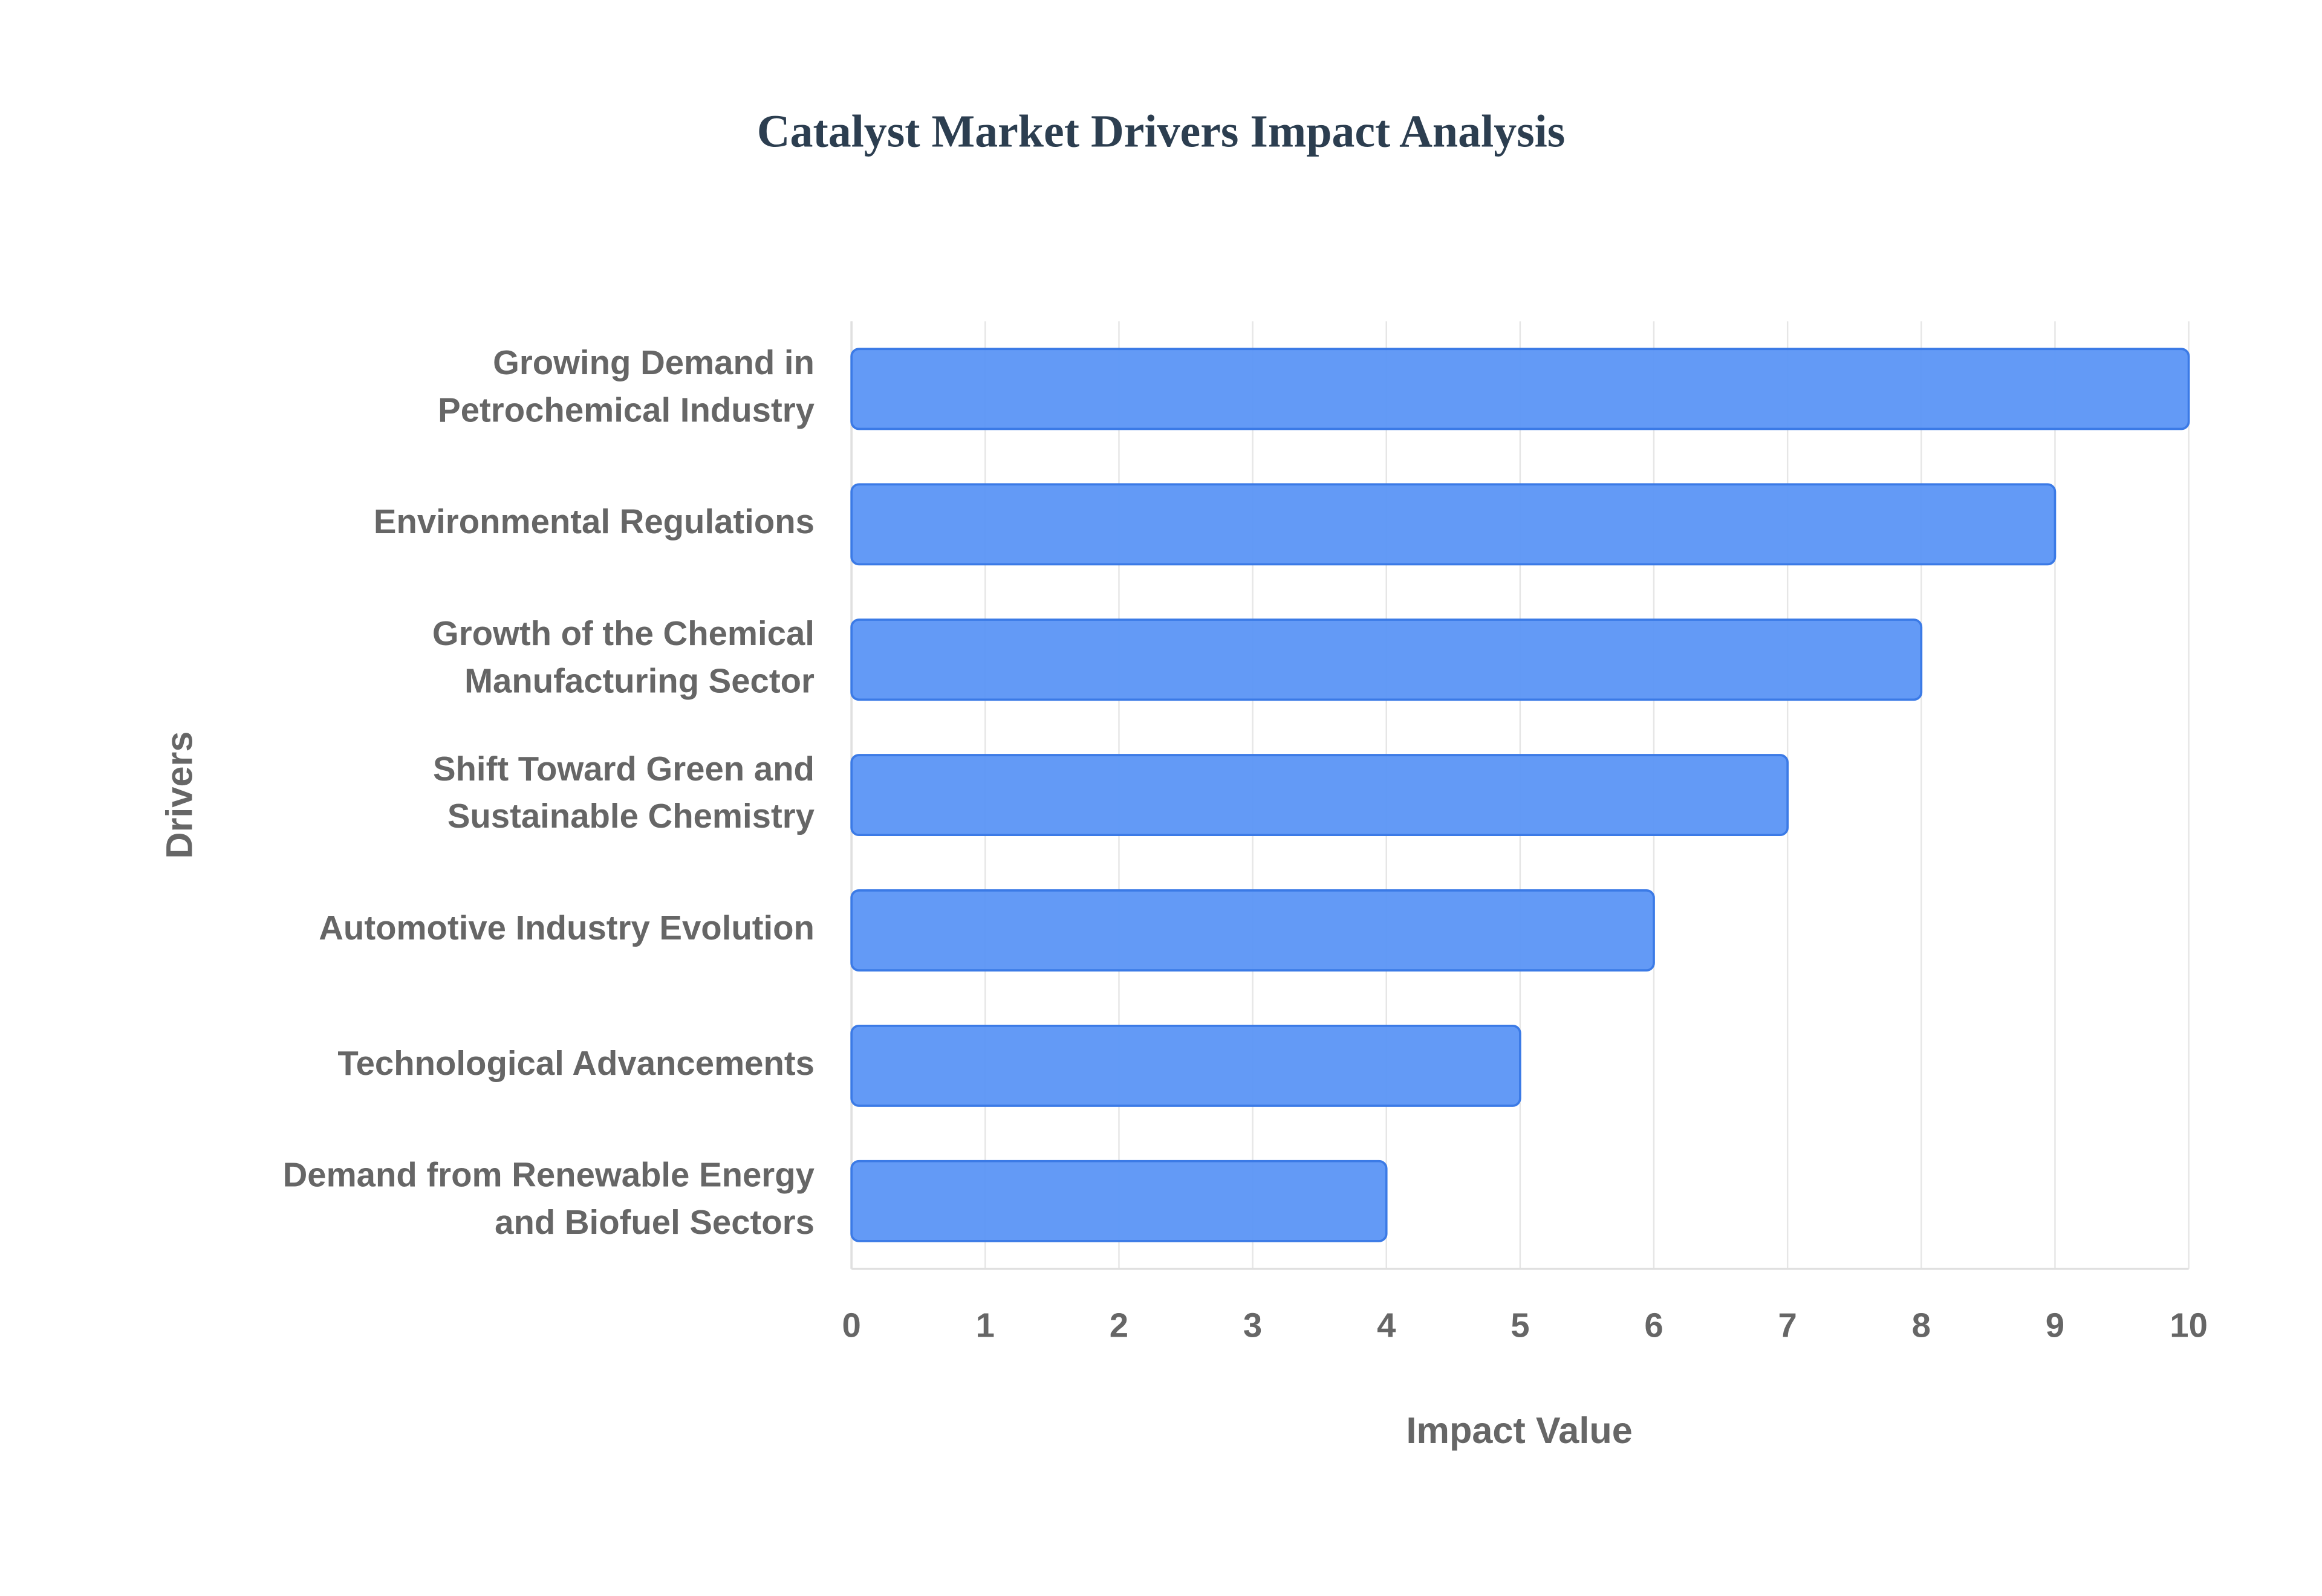 Image resolution: width=2322 pixels, height=1596 pixels. Describe the element at coordinates (1653, 1325) in the screenshot. I see `x-tick-label: 6` at that location.